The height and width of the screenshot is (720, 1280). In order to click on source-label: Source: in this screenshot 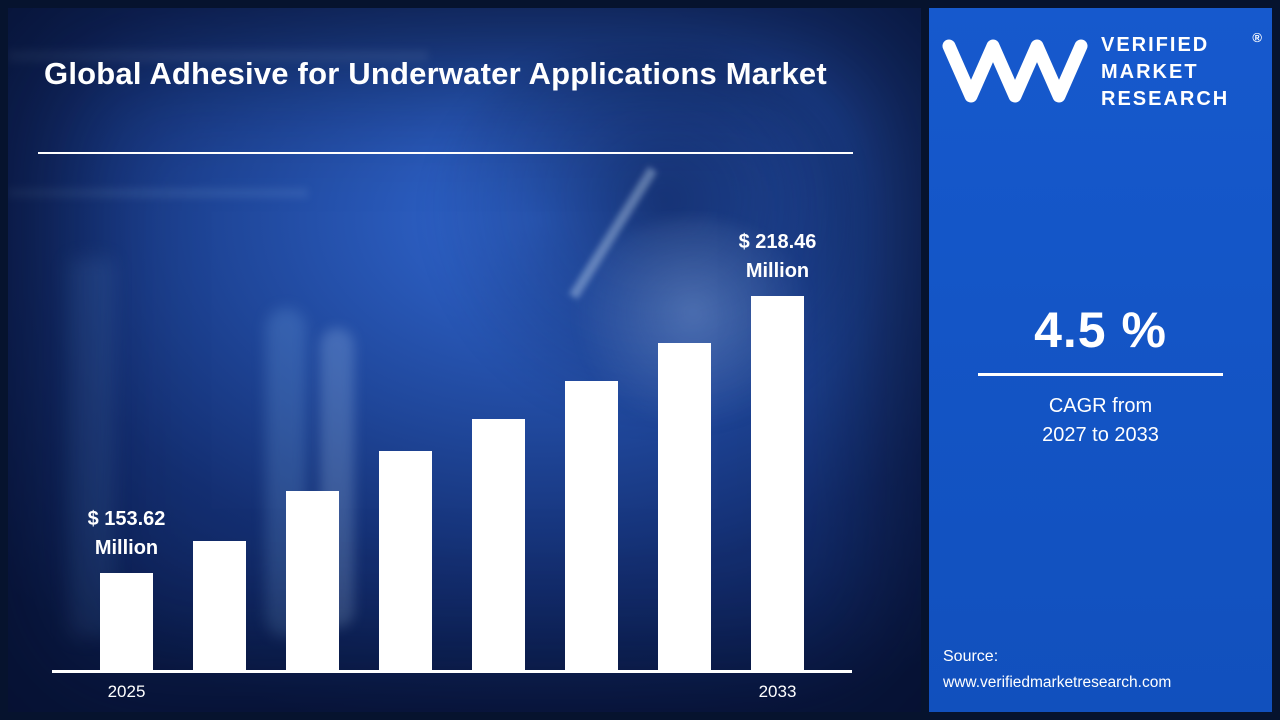, I will do `click(971, 656)`.